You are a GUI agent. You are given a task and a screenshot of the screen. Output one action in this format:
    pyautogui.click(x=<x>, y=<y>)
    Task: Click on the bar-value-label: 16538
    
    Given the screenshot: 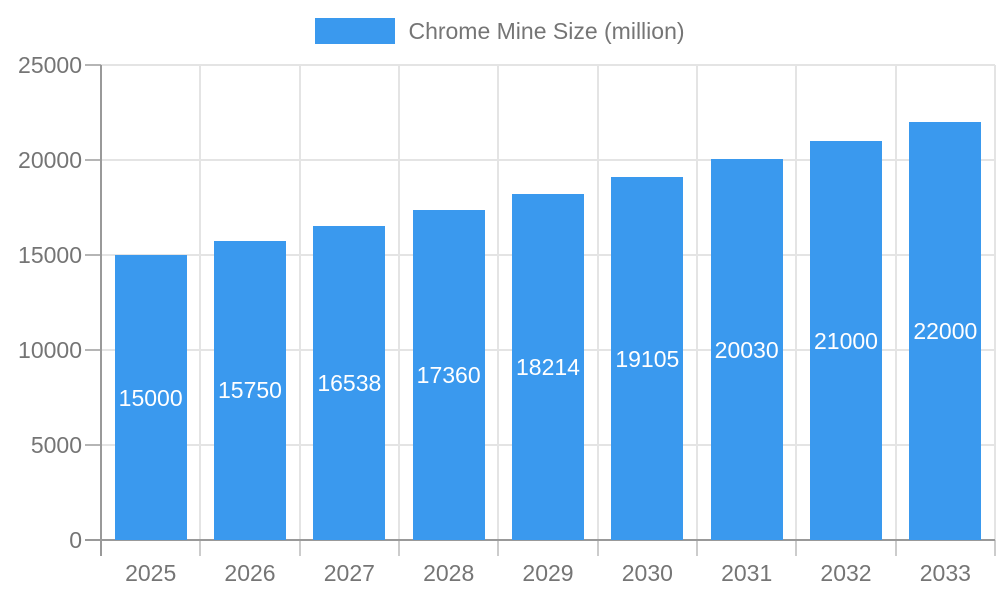 What is the action you would take?
    pyautogui.click(x=349, y=382)
    